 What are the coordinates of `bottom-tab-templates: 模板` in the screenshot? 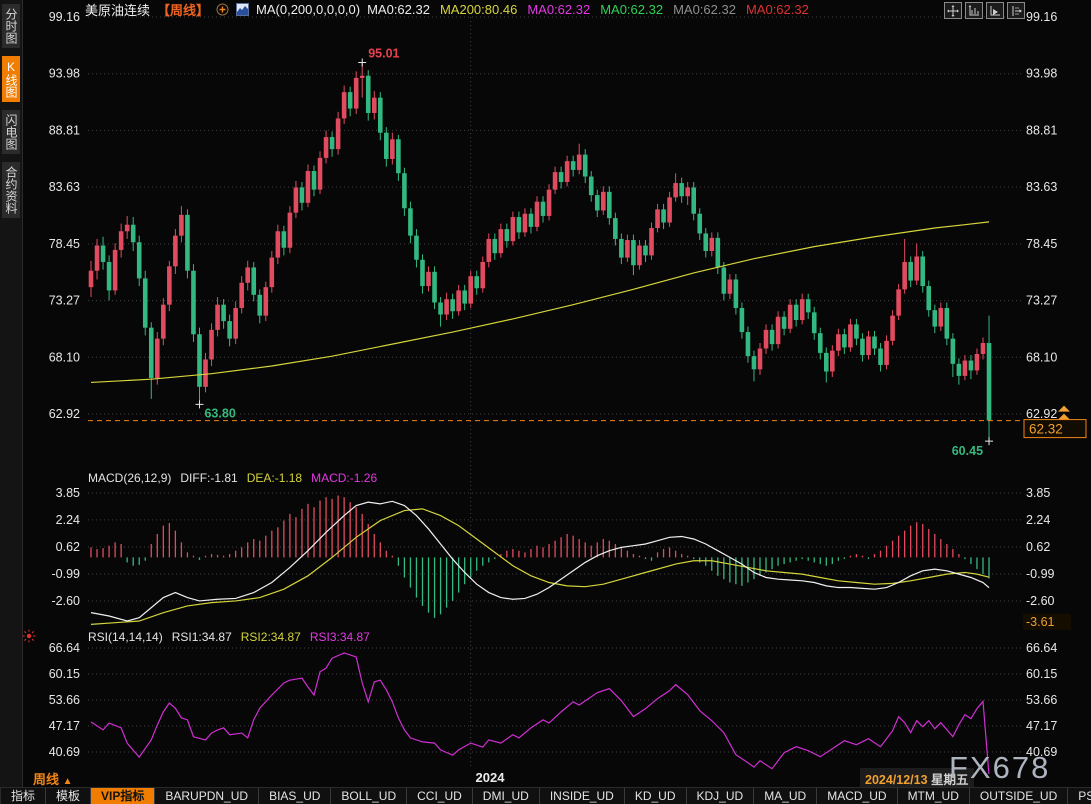 It's located at (69, 796).